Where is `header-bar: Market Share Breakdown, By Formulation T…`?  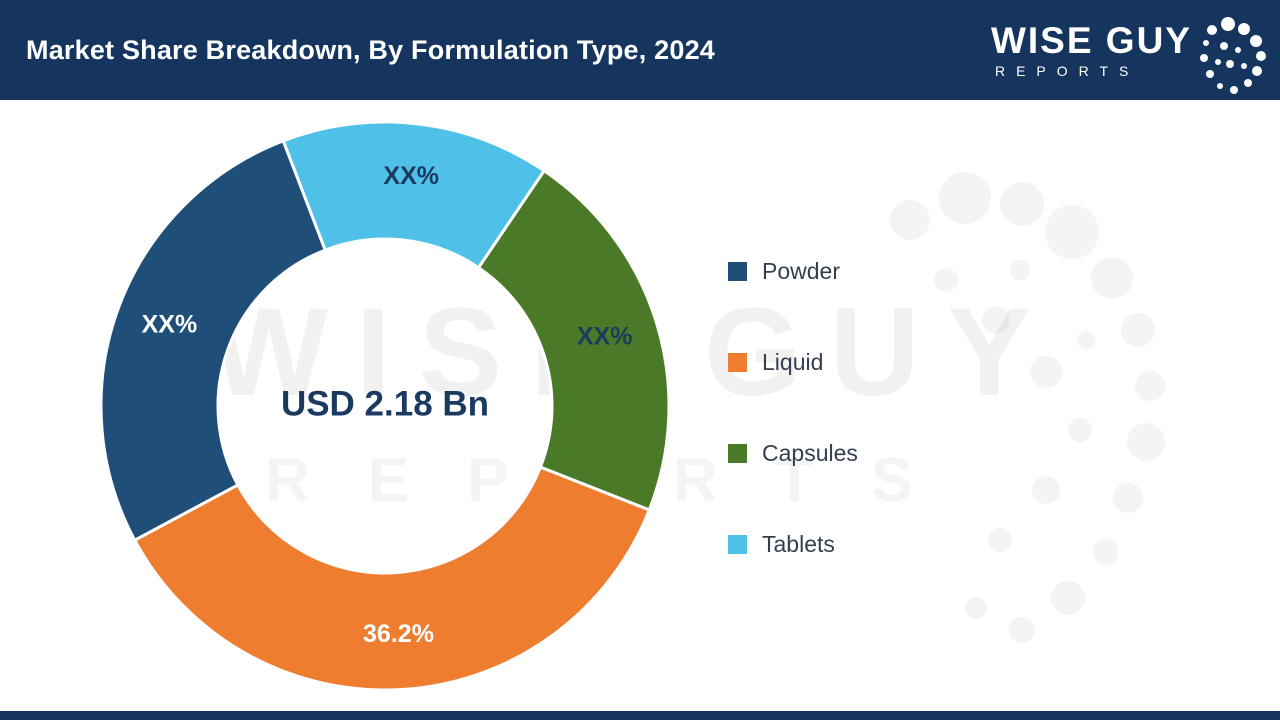 header-bar: Market Share Breakdown, By Formulation T… is located at coordinates (640, 50).